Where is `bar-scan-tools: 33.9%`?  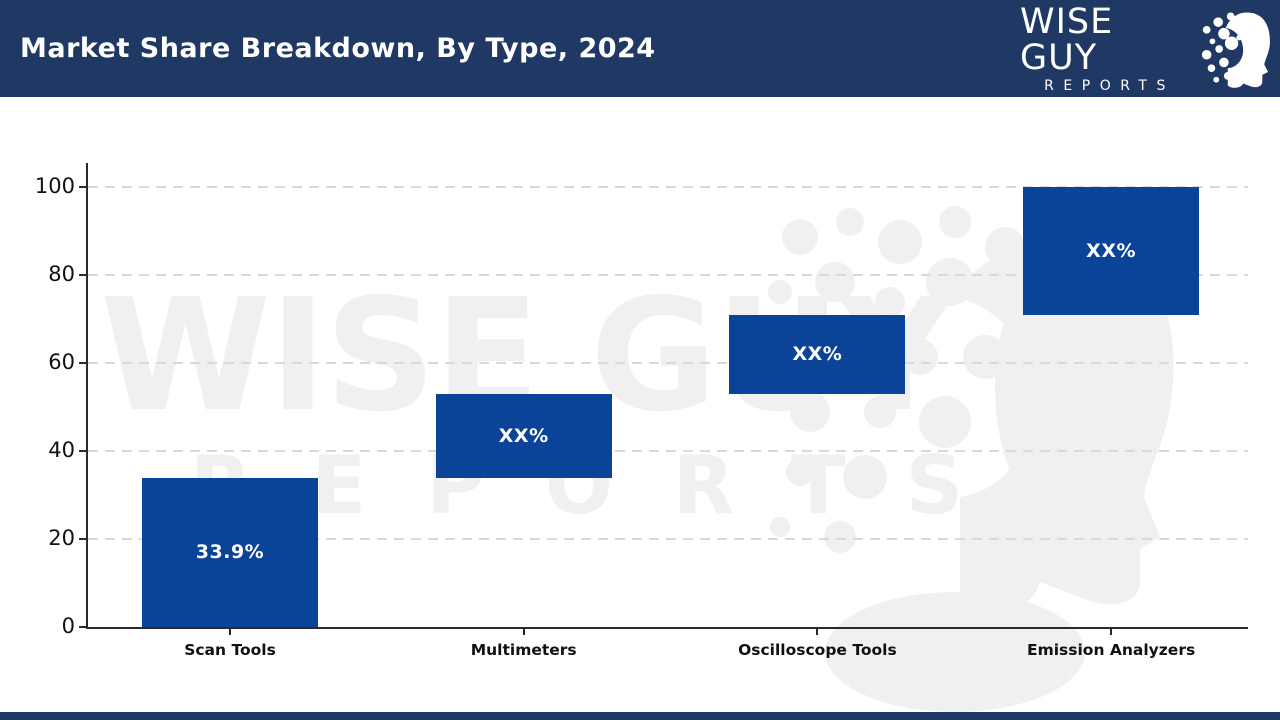
bar-scan-tools: 33.9% is located at coordinates (230, 552).